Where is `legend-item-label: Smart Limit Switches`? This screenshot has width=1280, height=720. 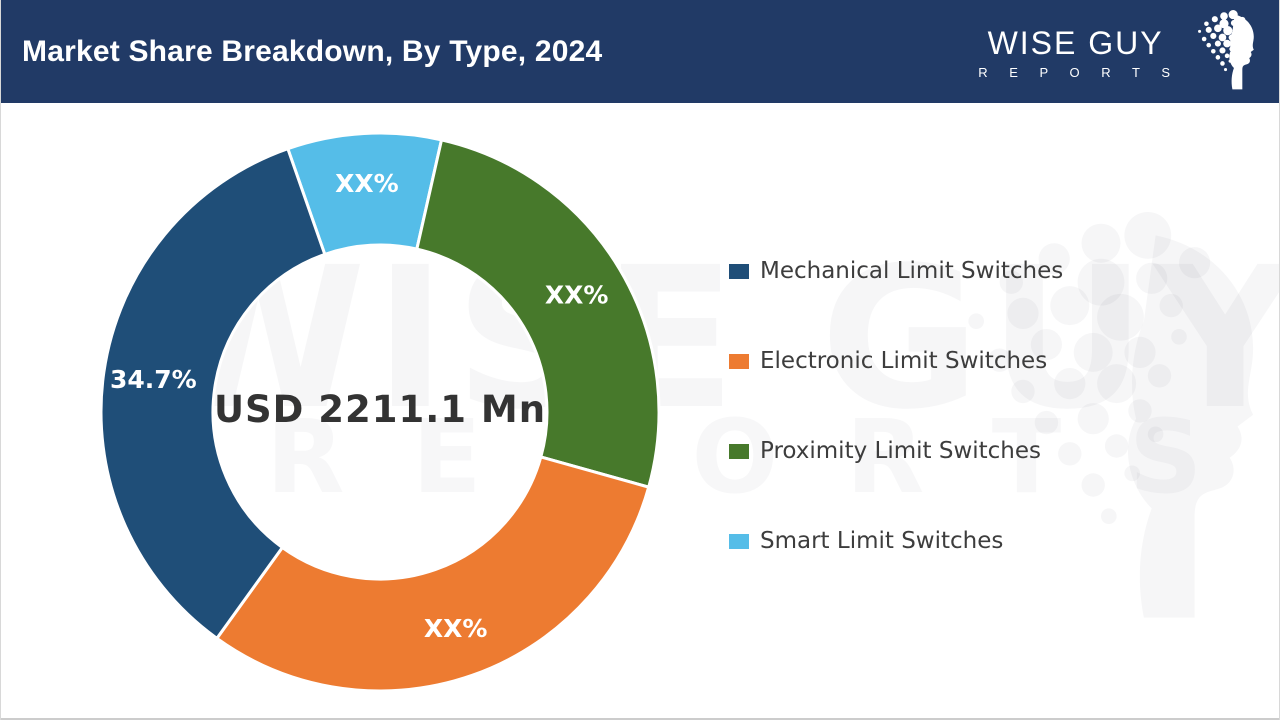
legend-item-label: Smart Limit Switches is located at coordinates (882, 541).